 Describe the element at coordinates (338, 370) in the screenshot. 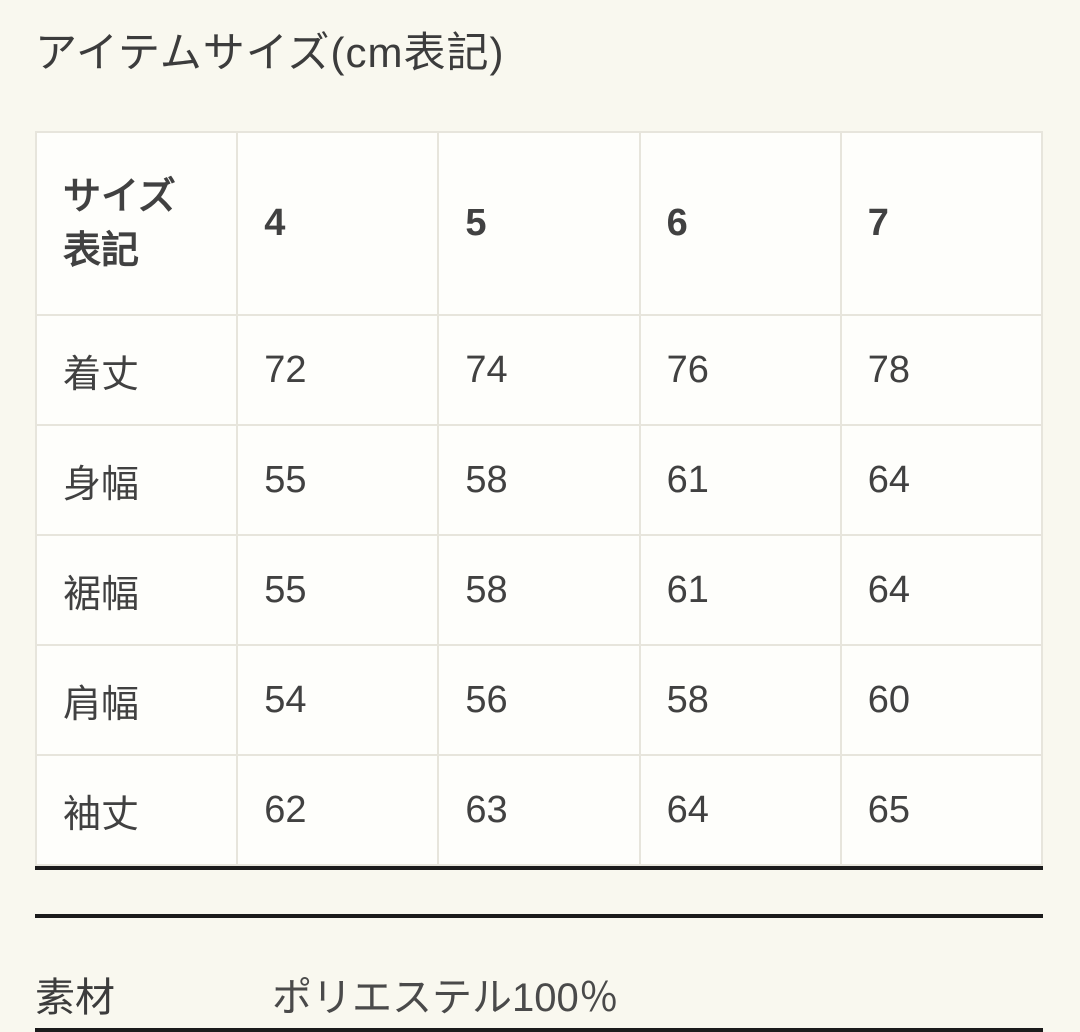

I see `size-value-cell: 72` at that location.